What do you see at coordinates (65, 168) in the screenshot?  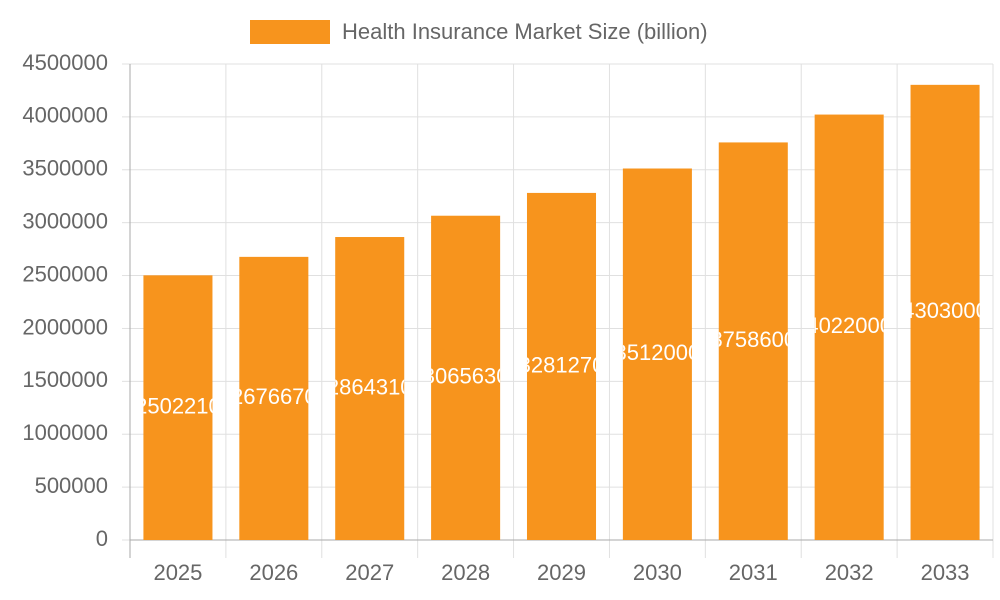 I see `y-tick-label: 3500000` at bounding box center [65, 168].